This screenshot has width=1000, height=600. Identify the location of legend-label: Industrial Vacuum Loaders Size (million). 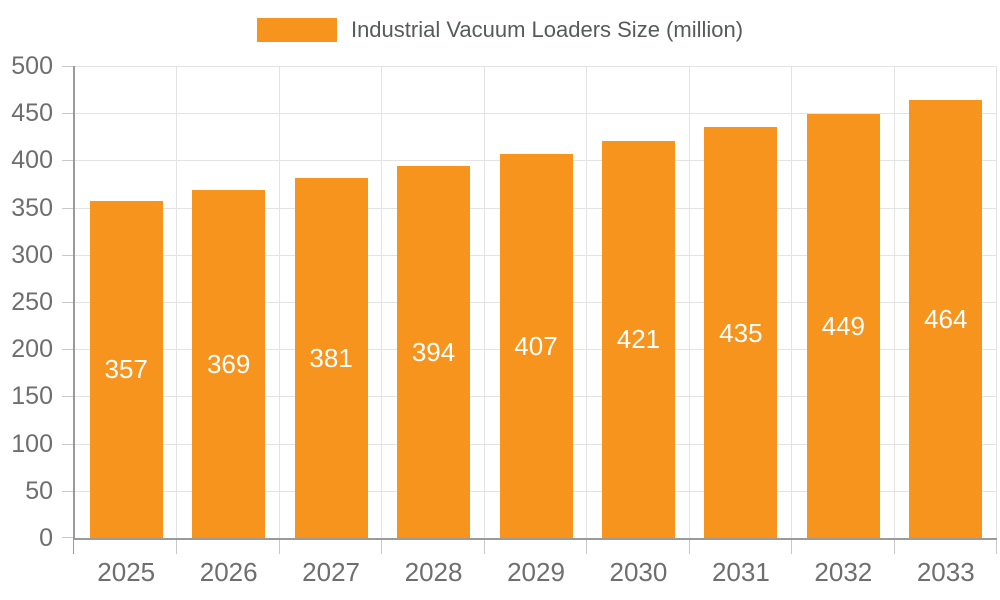
(547, 29).